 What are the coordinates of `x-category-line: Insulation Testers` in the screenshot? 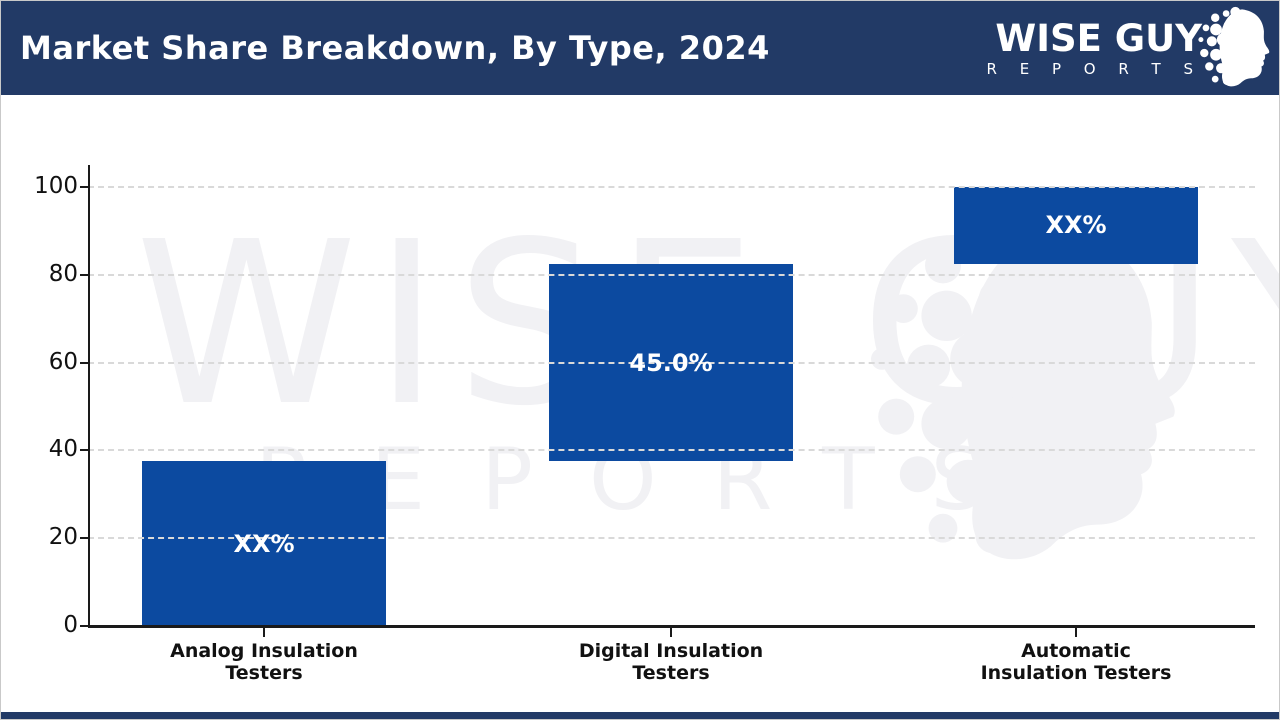 It's located at (1076, 673).